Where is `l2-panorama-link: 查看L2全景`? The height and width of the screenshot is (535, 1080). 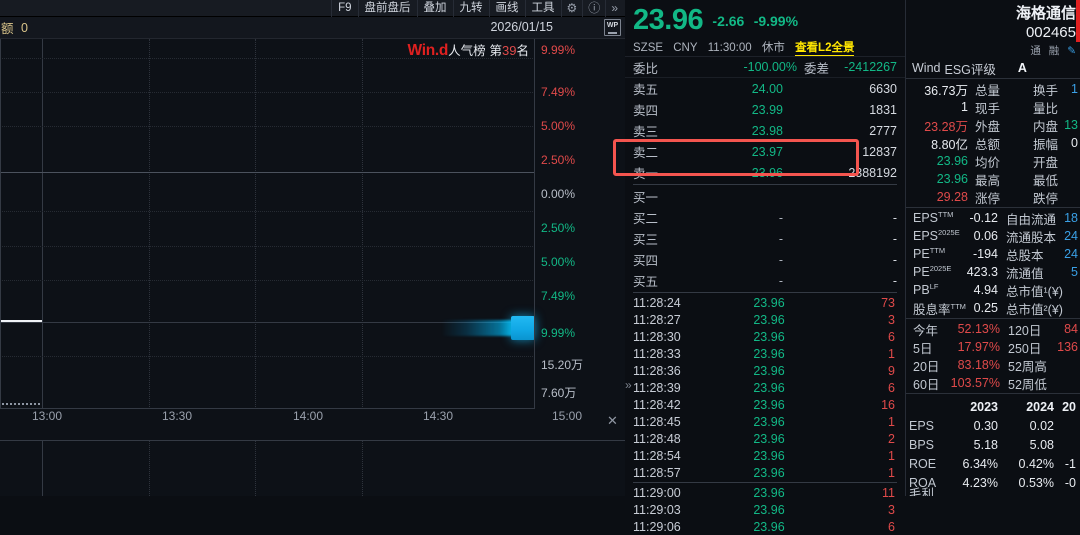
l2-panorama-link: 查看L2全景 is located at coordinates (825, 49).